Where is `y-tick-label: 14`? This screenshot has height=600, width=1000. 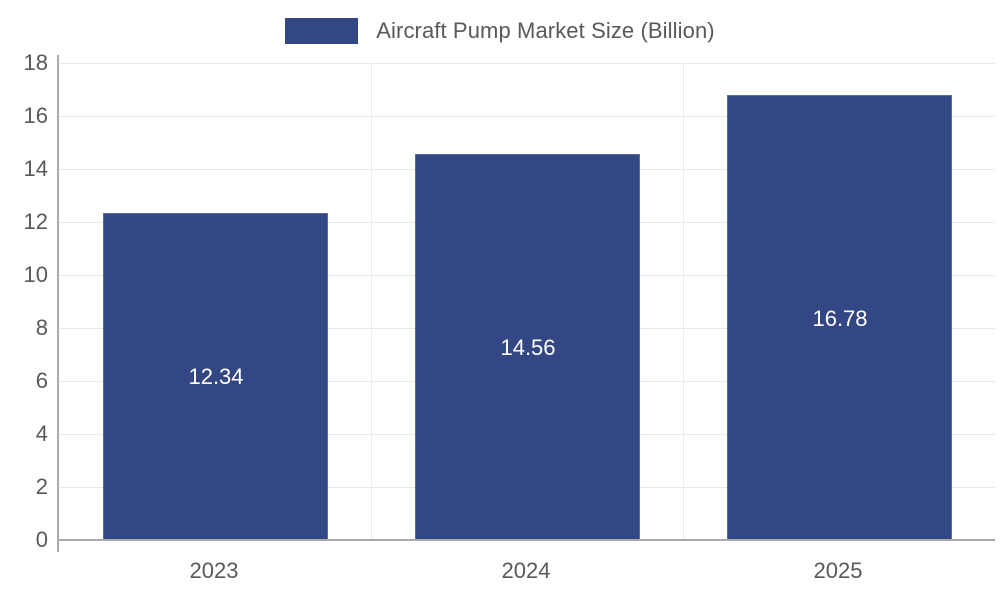
y-tick-label: 14 is located at coordinates (35, 168).